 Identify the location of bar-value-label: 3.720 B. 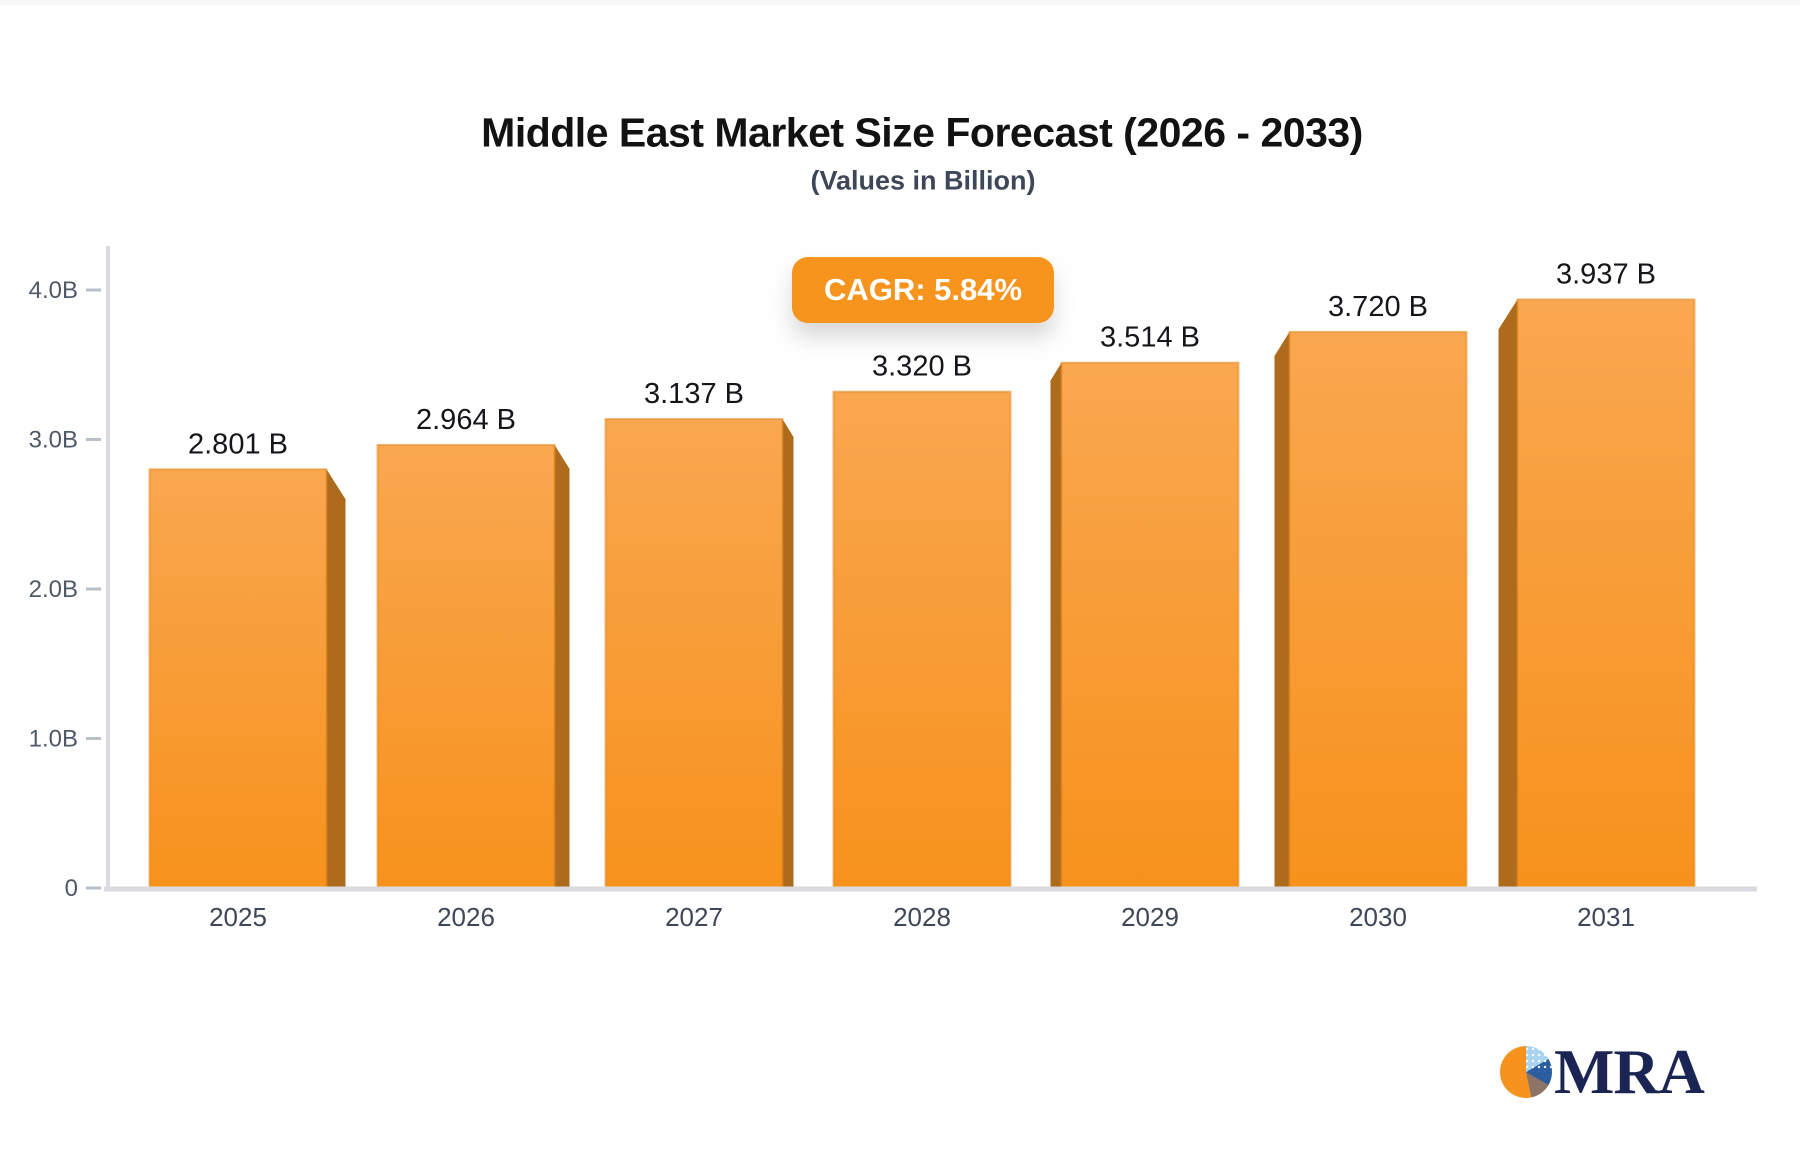
(1378, 307).